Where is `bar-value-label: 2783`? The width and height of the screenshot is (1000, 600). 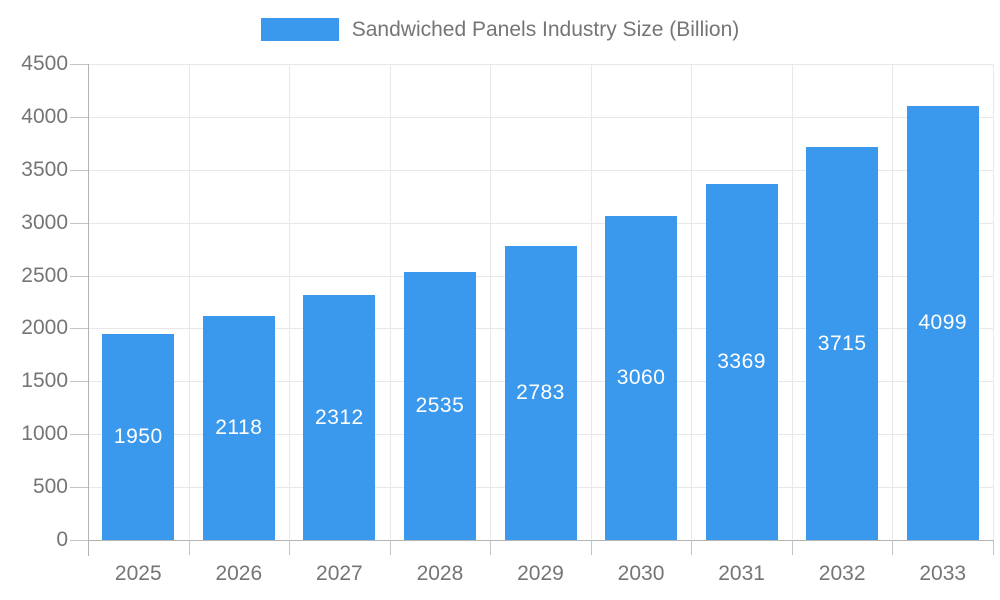 bar-value-label: 2783 is located at coordinates (540, 392).